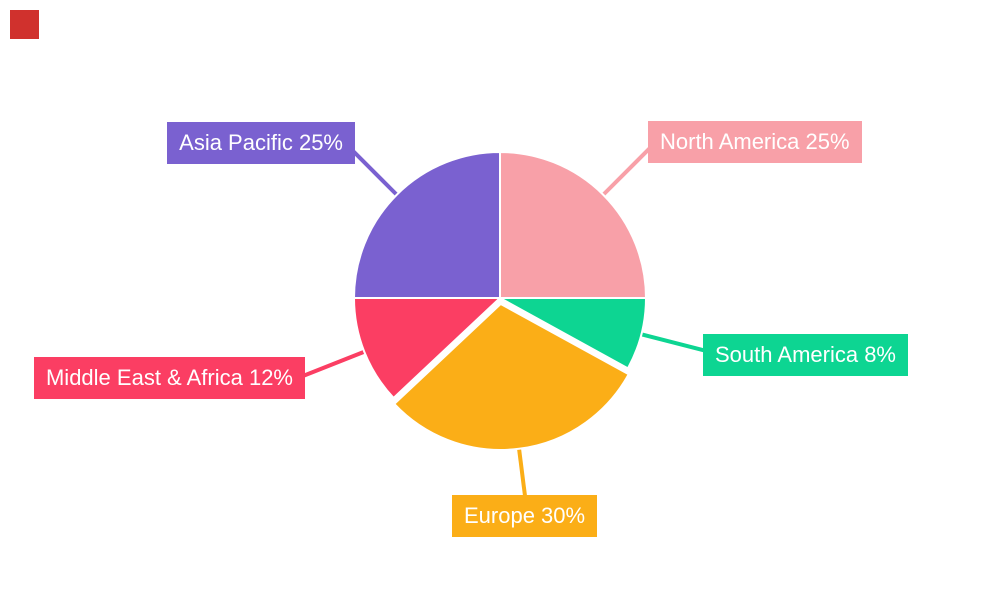 This screenshot has height=600, width=1000. Describe the element at coordinates (261, 143) in the screenshot. I see `callout-label-asia-pacific: Asia Pacific 25%` at that location.